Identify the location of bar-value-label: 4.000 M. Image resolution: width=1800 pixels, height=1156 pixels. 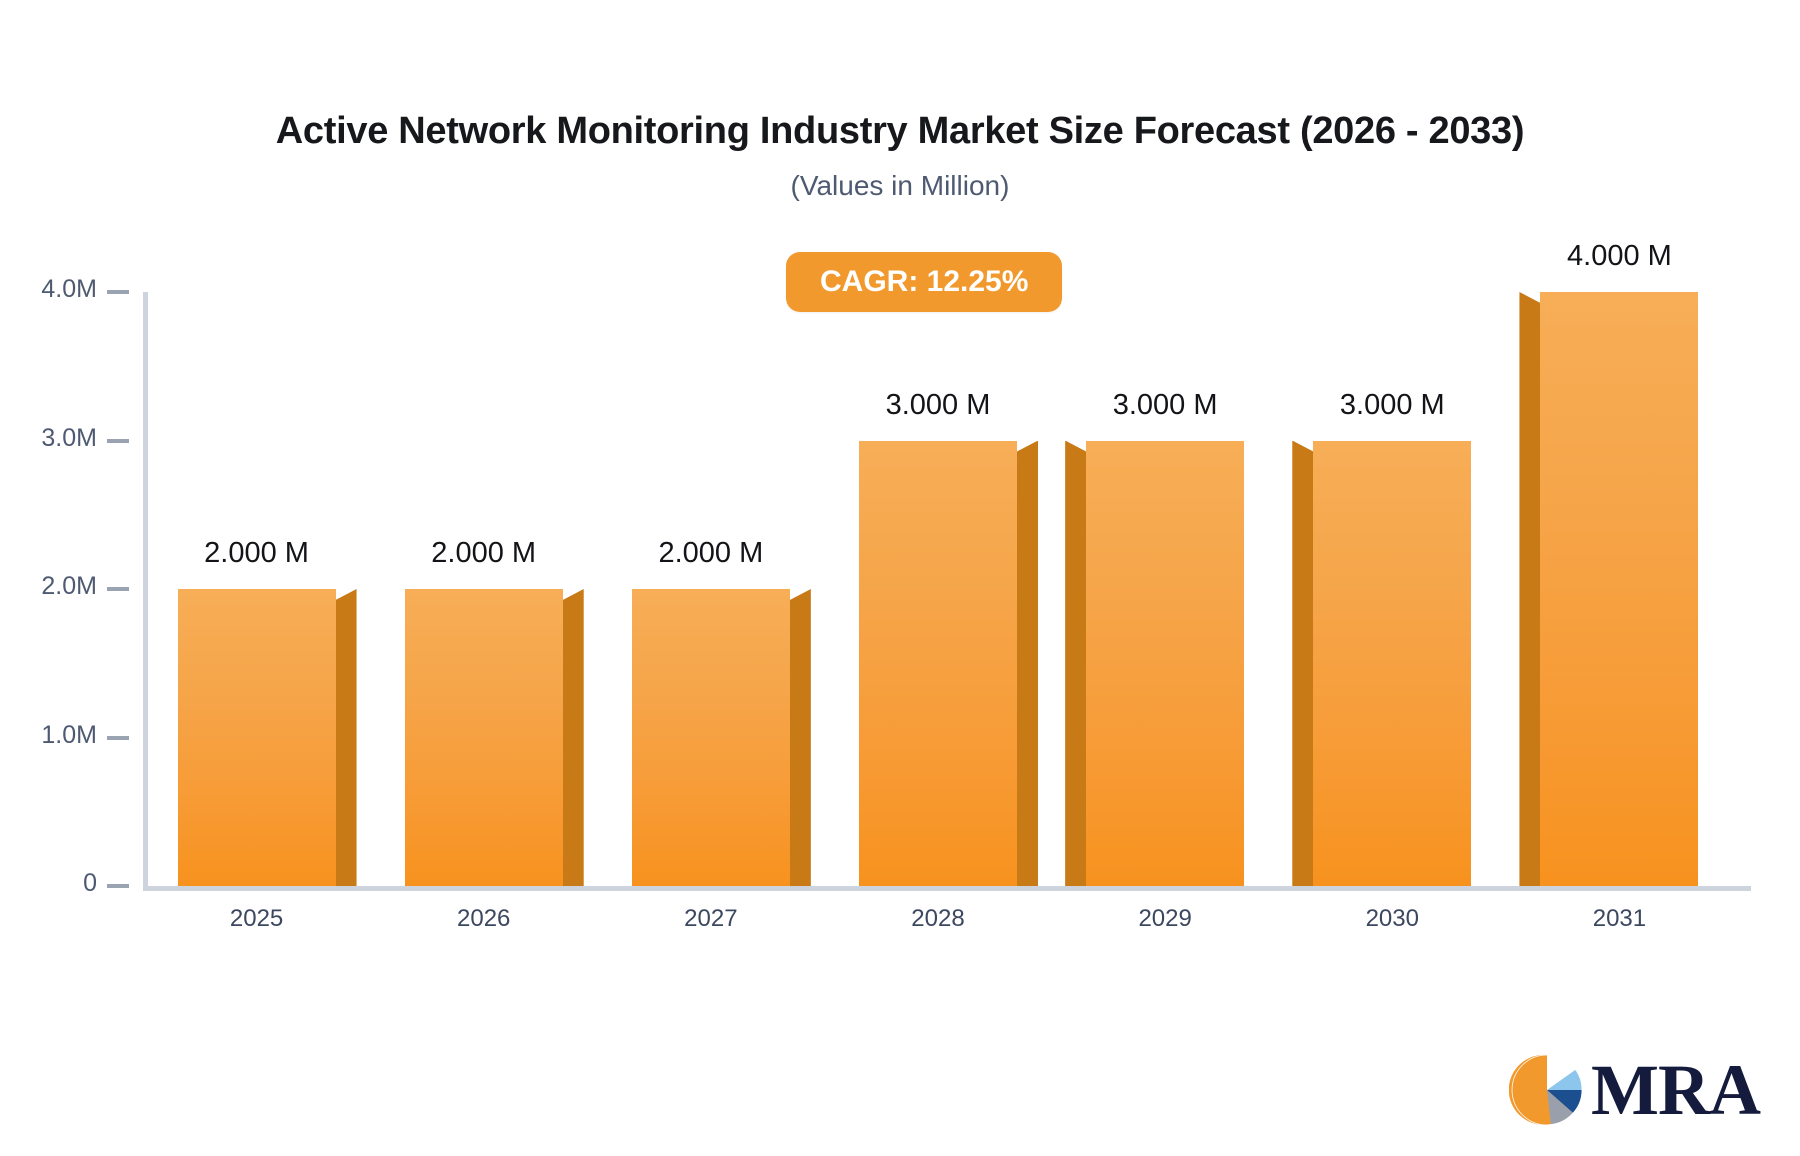
(1619, 256).